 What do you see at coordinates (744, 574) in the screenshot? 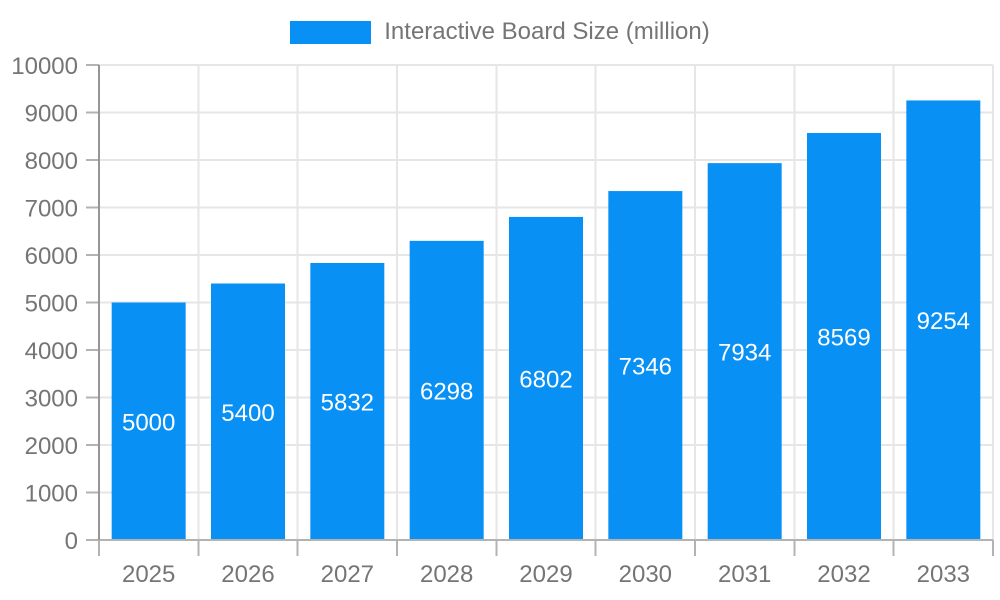
I see `x-tick-label: 2031` at bounding box center [744, 574].